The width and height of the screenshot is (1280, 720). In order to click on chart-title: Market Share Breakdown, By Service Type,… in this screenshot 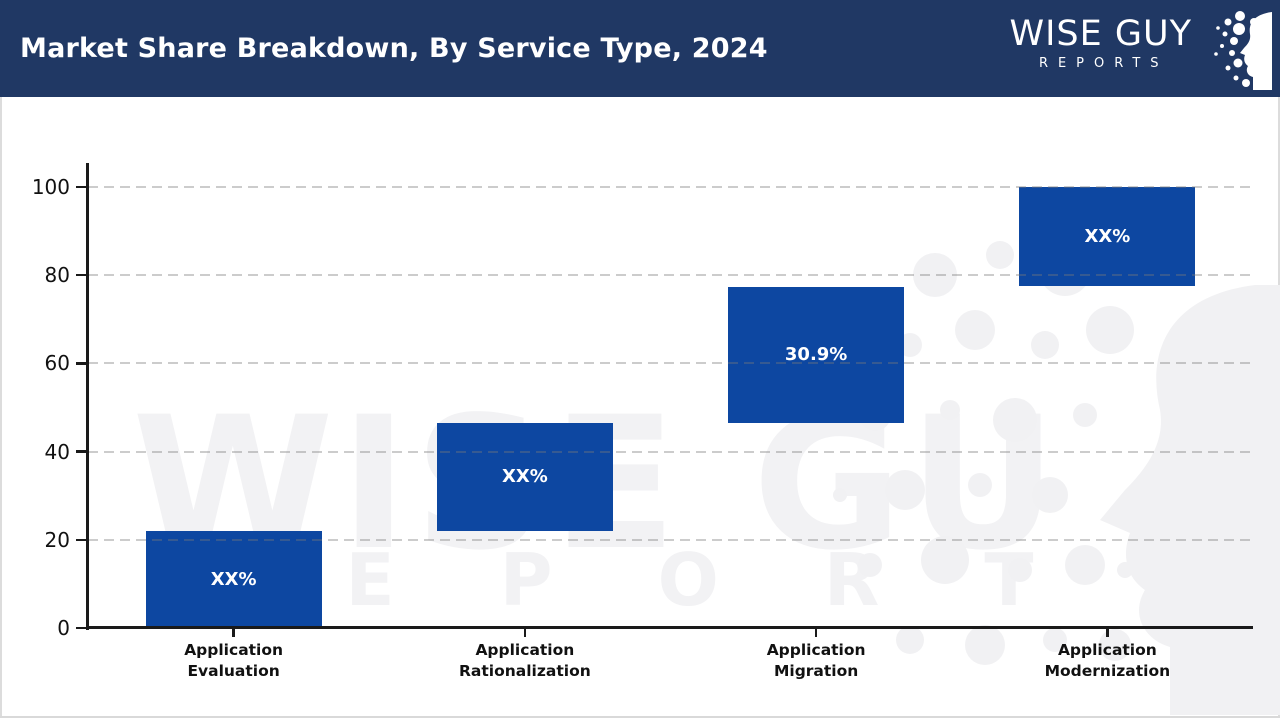, I will do `click(394, 48)`.